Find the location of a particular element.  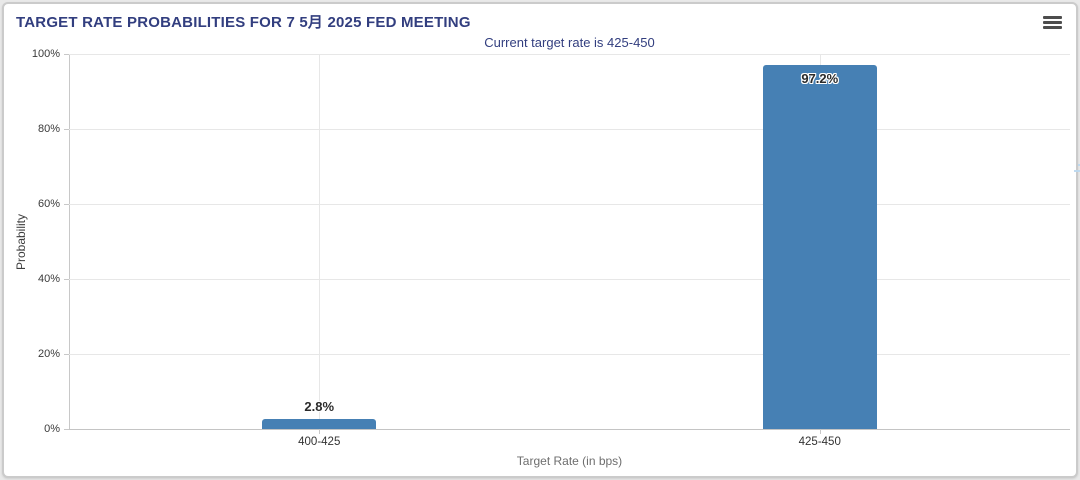

x-axis-category-label: 425-450 is located at coordinates (819, 442).